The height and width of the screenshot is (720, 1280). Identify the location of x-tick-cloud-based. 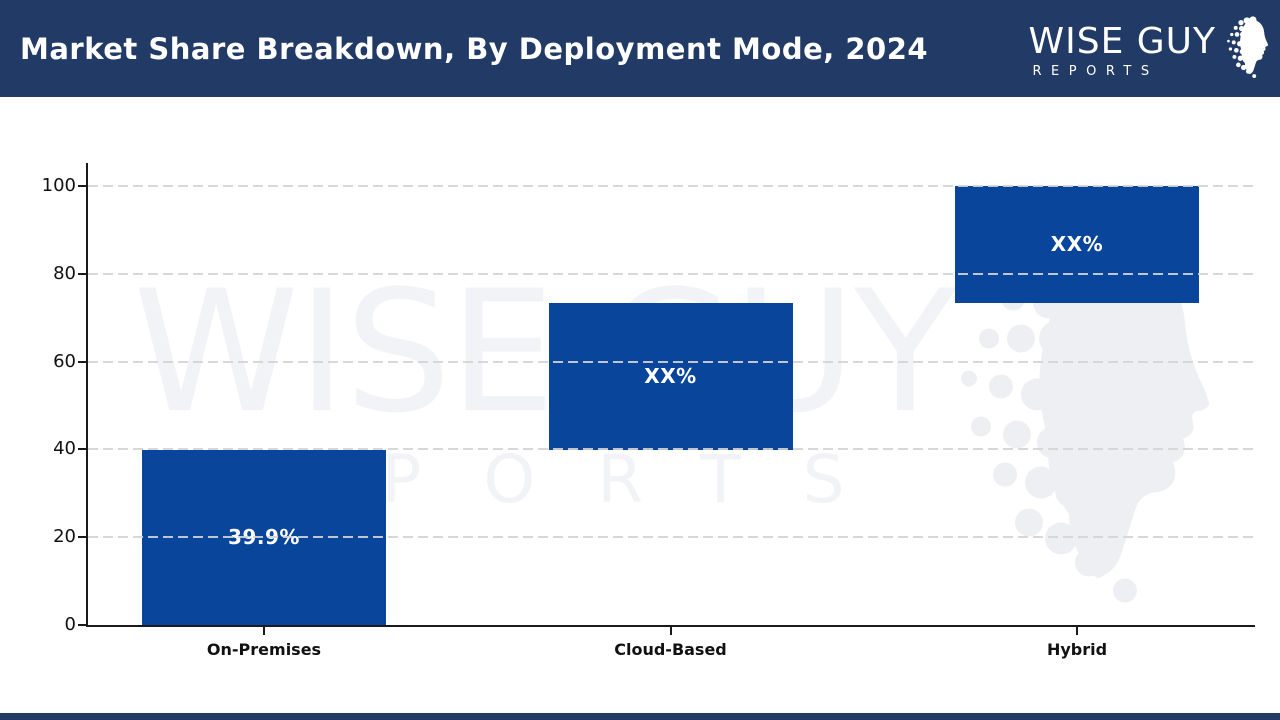
(670, 631).